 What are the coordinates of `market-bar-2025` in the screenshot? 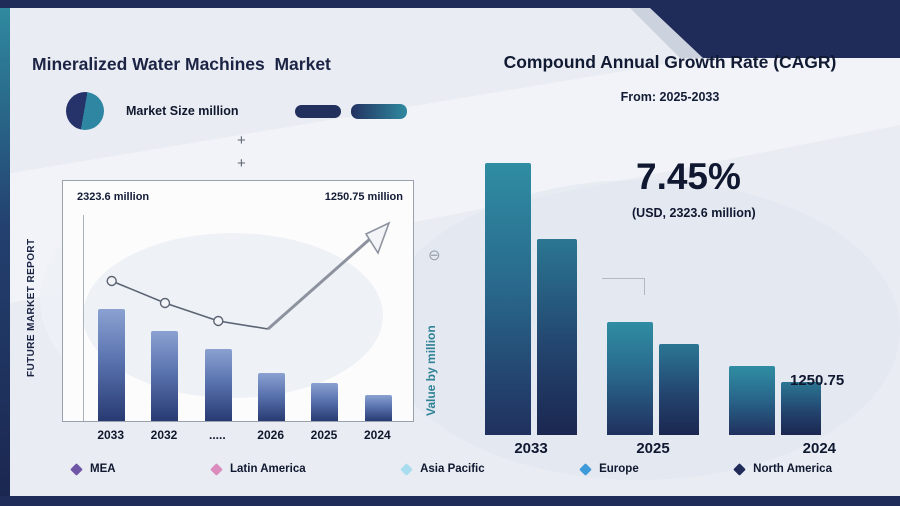 It's located at (325, 402).